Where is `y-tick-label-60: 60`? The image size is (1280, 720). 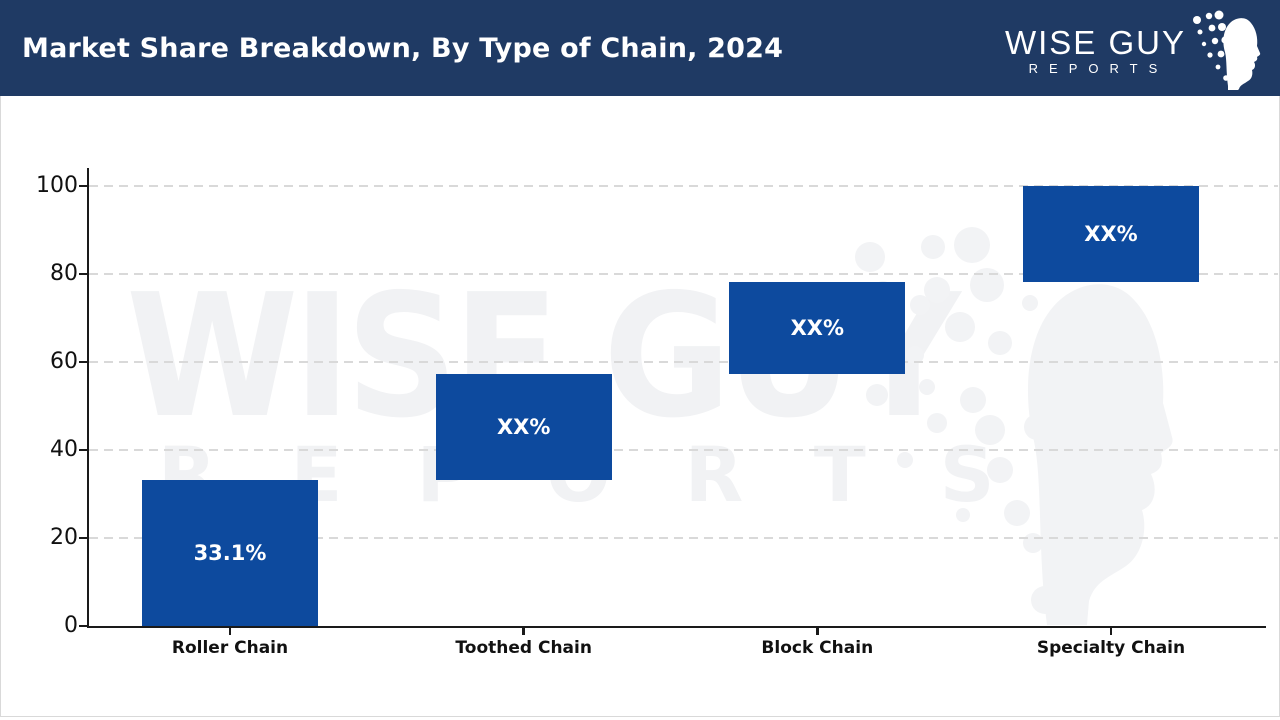 y-tick-label-60: 60 is located at coordinates (64, 361).